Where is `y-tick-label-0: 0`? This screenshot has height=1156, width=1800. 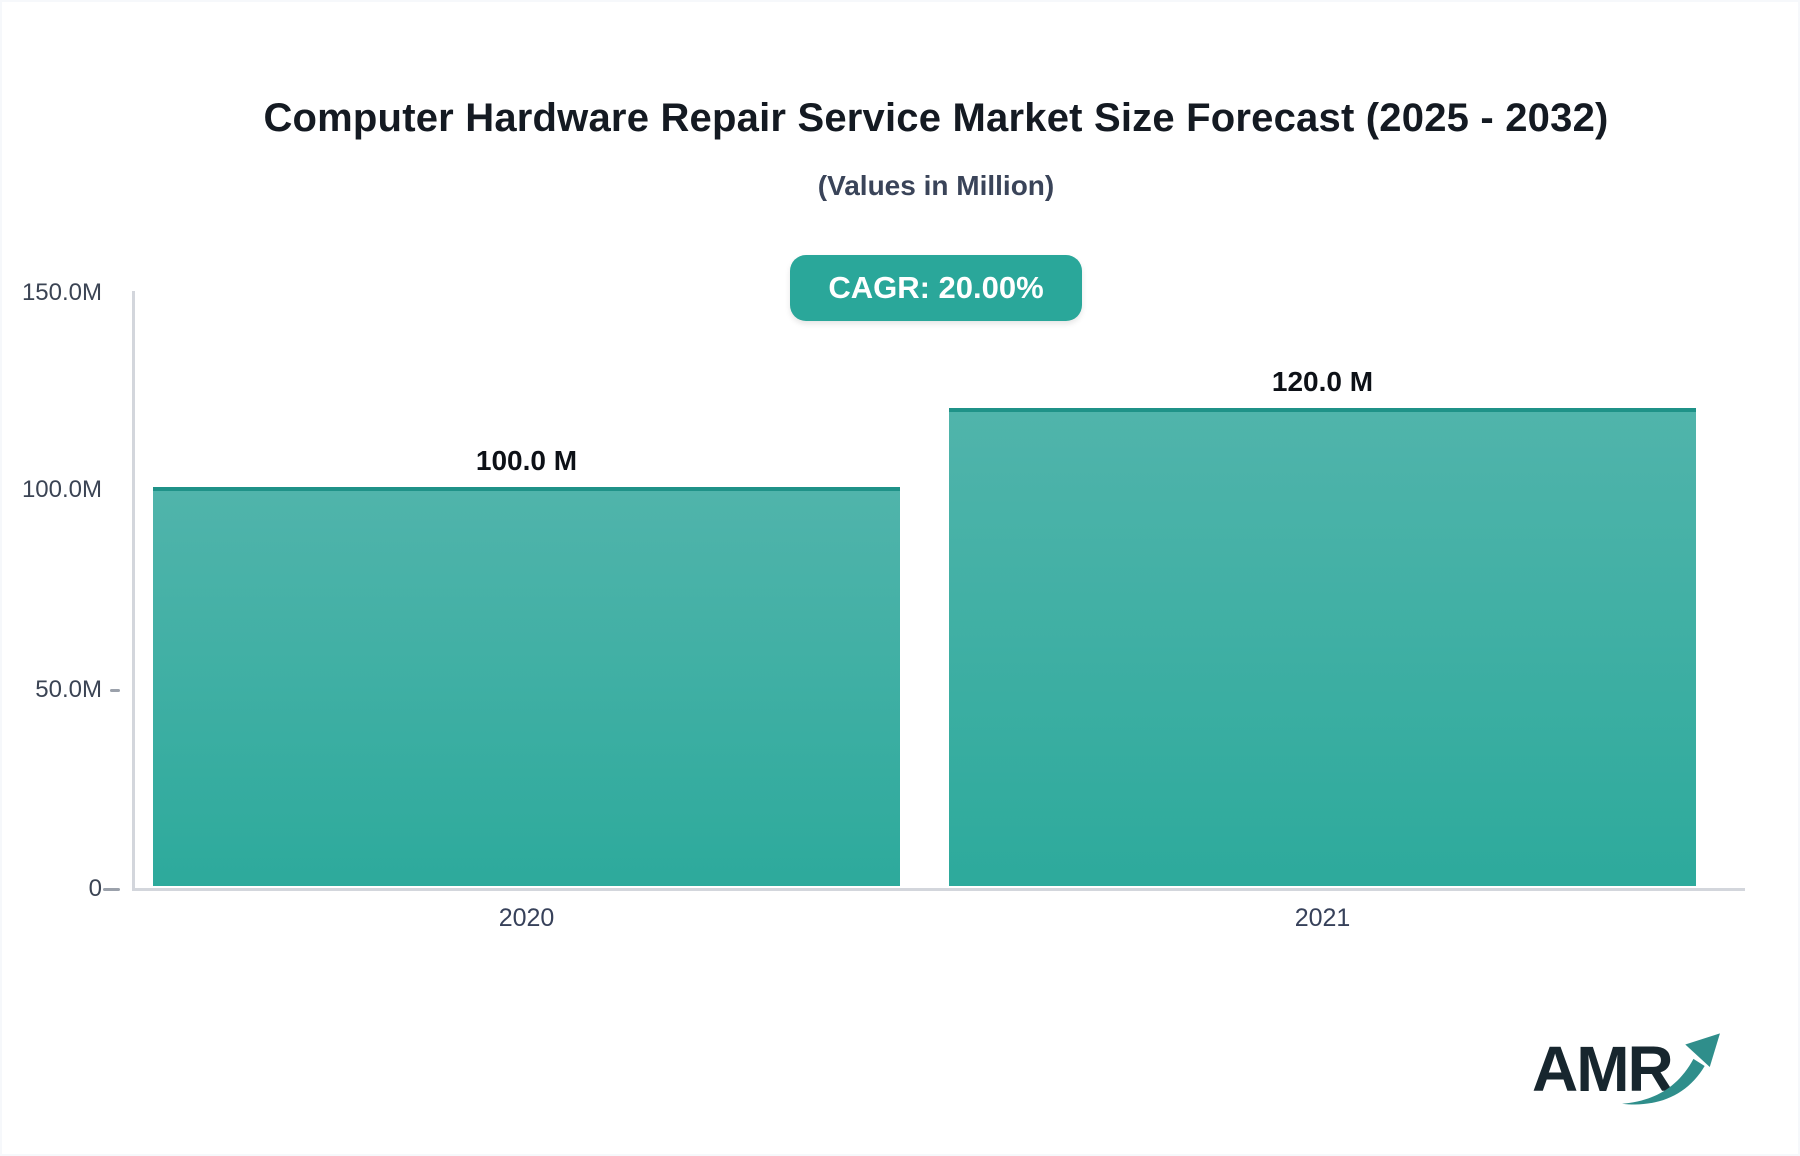
y-tick-label-0: 0 is located at coordinates (95, 888).